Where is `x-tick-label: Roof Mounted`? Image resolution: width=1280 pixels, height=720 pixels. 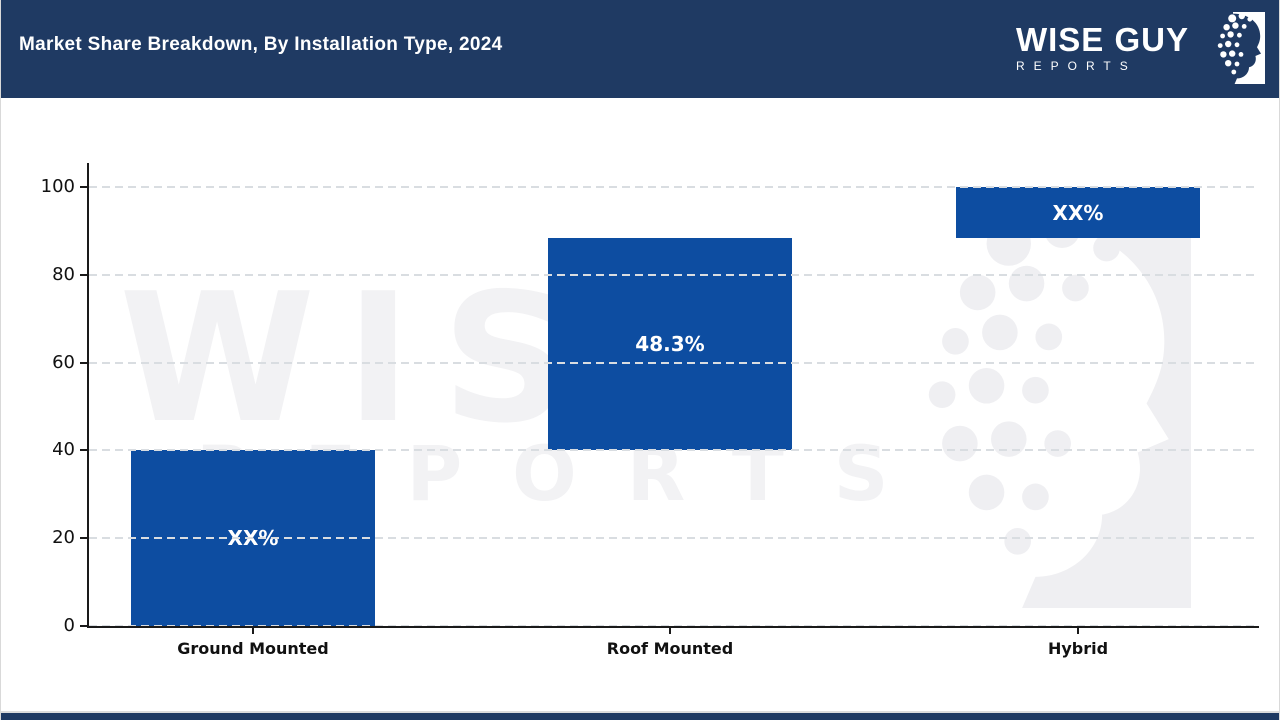 x-tick-label: Roof Mounted is located at coordinates (670, 648).